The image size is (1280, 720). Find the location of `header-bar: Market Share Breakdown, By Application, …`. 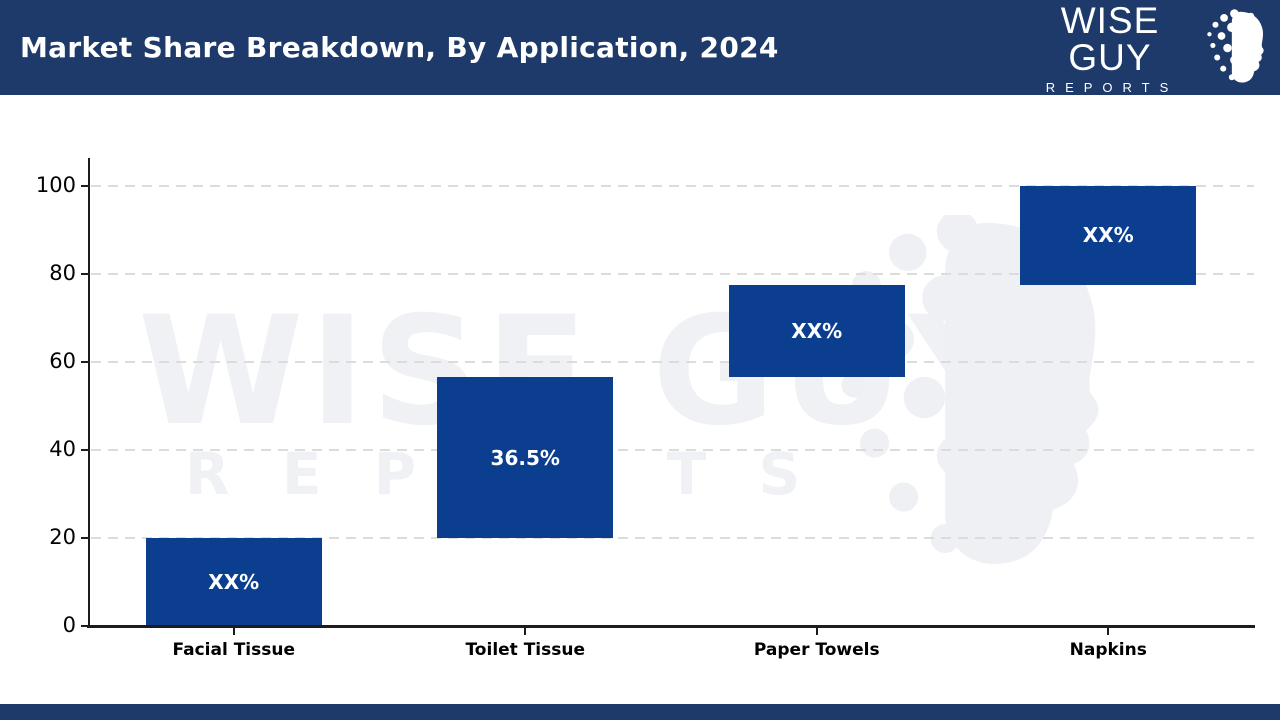

header-bar: Market Share Breakdown, By Application, … is located at coordinates (640, 47).